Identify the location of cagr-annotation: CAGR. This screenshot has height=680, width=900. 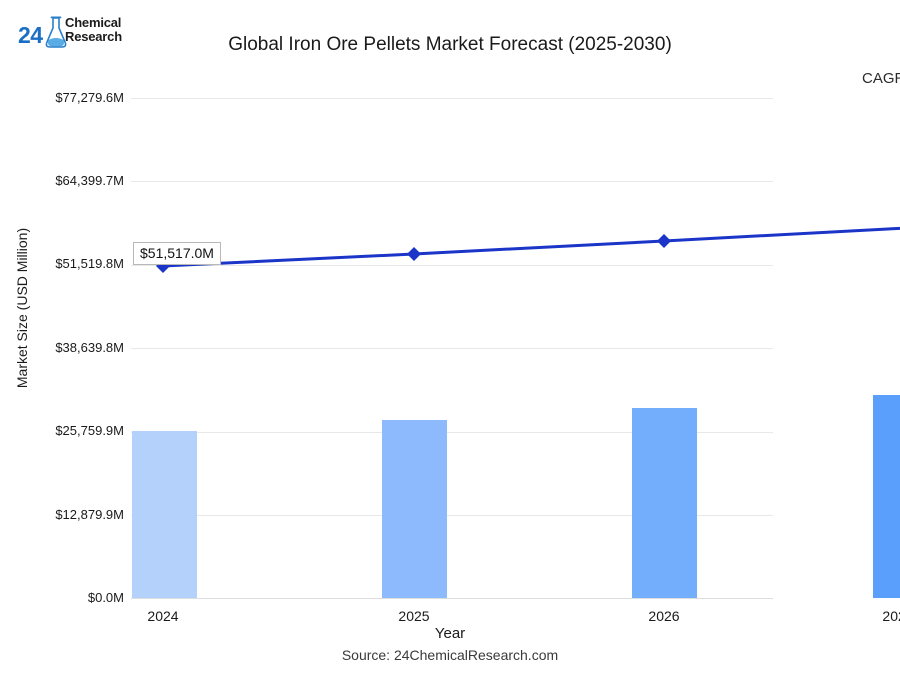
(881, 78).